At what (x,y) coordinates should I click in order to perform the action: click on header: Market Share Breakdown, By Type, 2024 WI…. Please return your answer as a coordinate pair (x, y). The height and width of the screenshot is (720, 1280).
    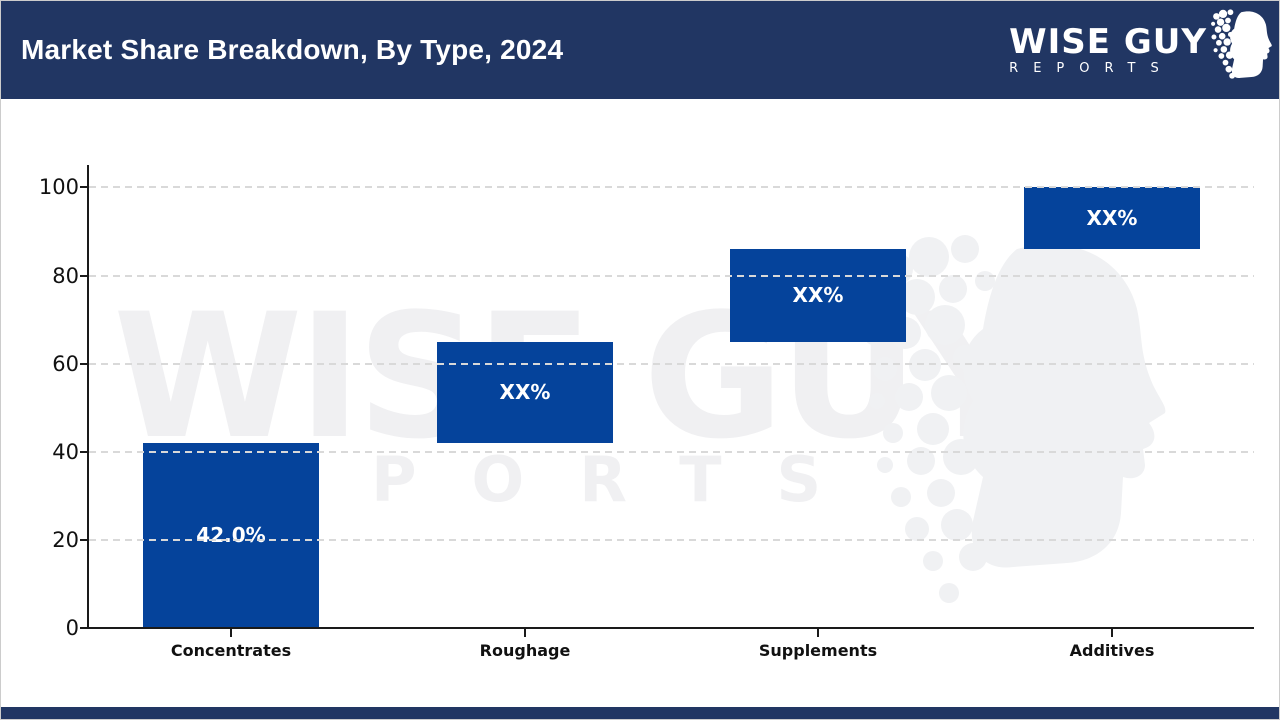
    Looking at the image, I should click on (640, 50).